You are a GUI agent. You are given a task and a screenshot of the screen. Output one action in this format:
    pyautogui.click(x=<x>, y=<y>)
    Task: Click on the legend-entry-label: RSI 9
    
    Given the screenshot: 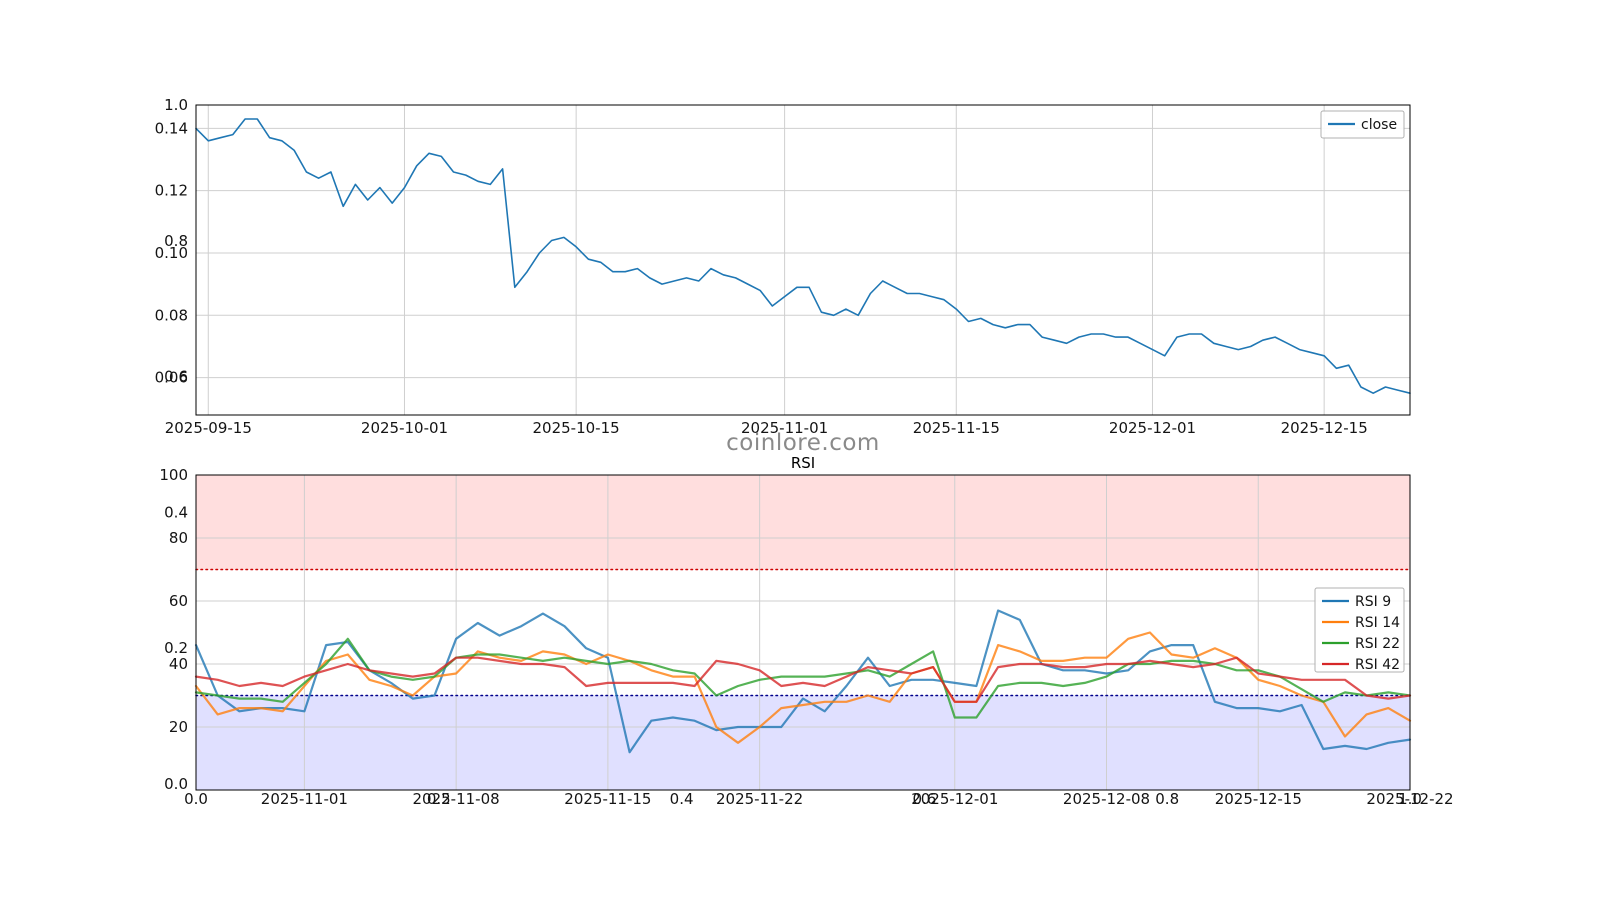 What is the action you would take?
    pyautogui.click(x=1373, y=602)
    